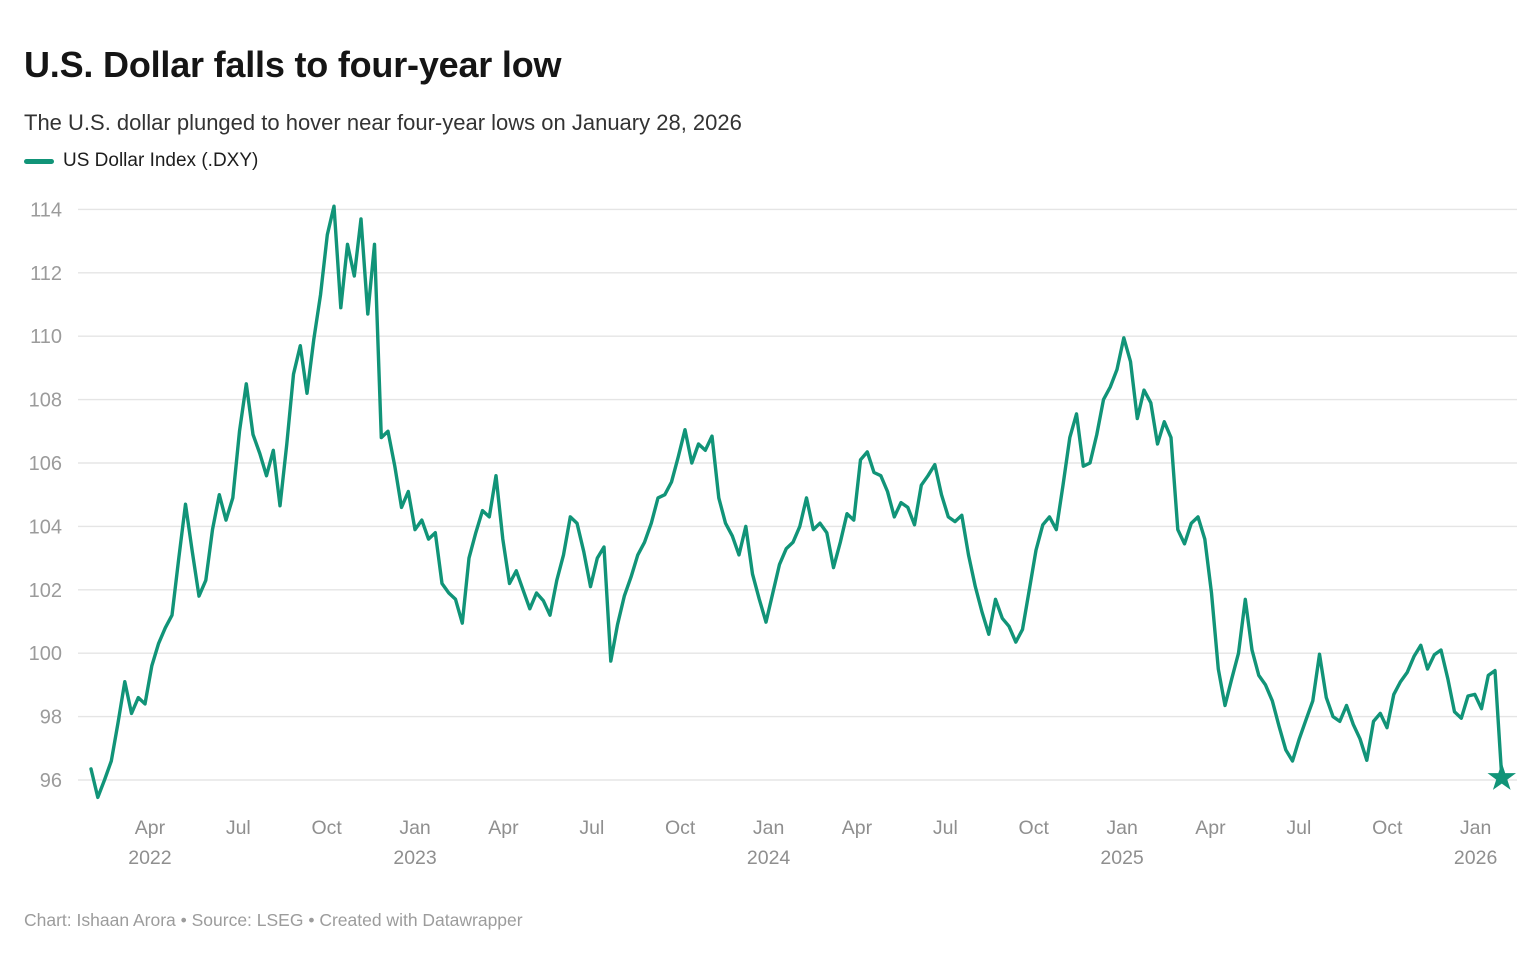 This screenshot has height=954, width=1536. What do you see at coordinates (51, 718) in the screenshot?
I see `y-tick-label: 98` at bounding box center [51, 718].